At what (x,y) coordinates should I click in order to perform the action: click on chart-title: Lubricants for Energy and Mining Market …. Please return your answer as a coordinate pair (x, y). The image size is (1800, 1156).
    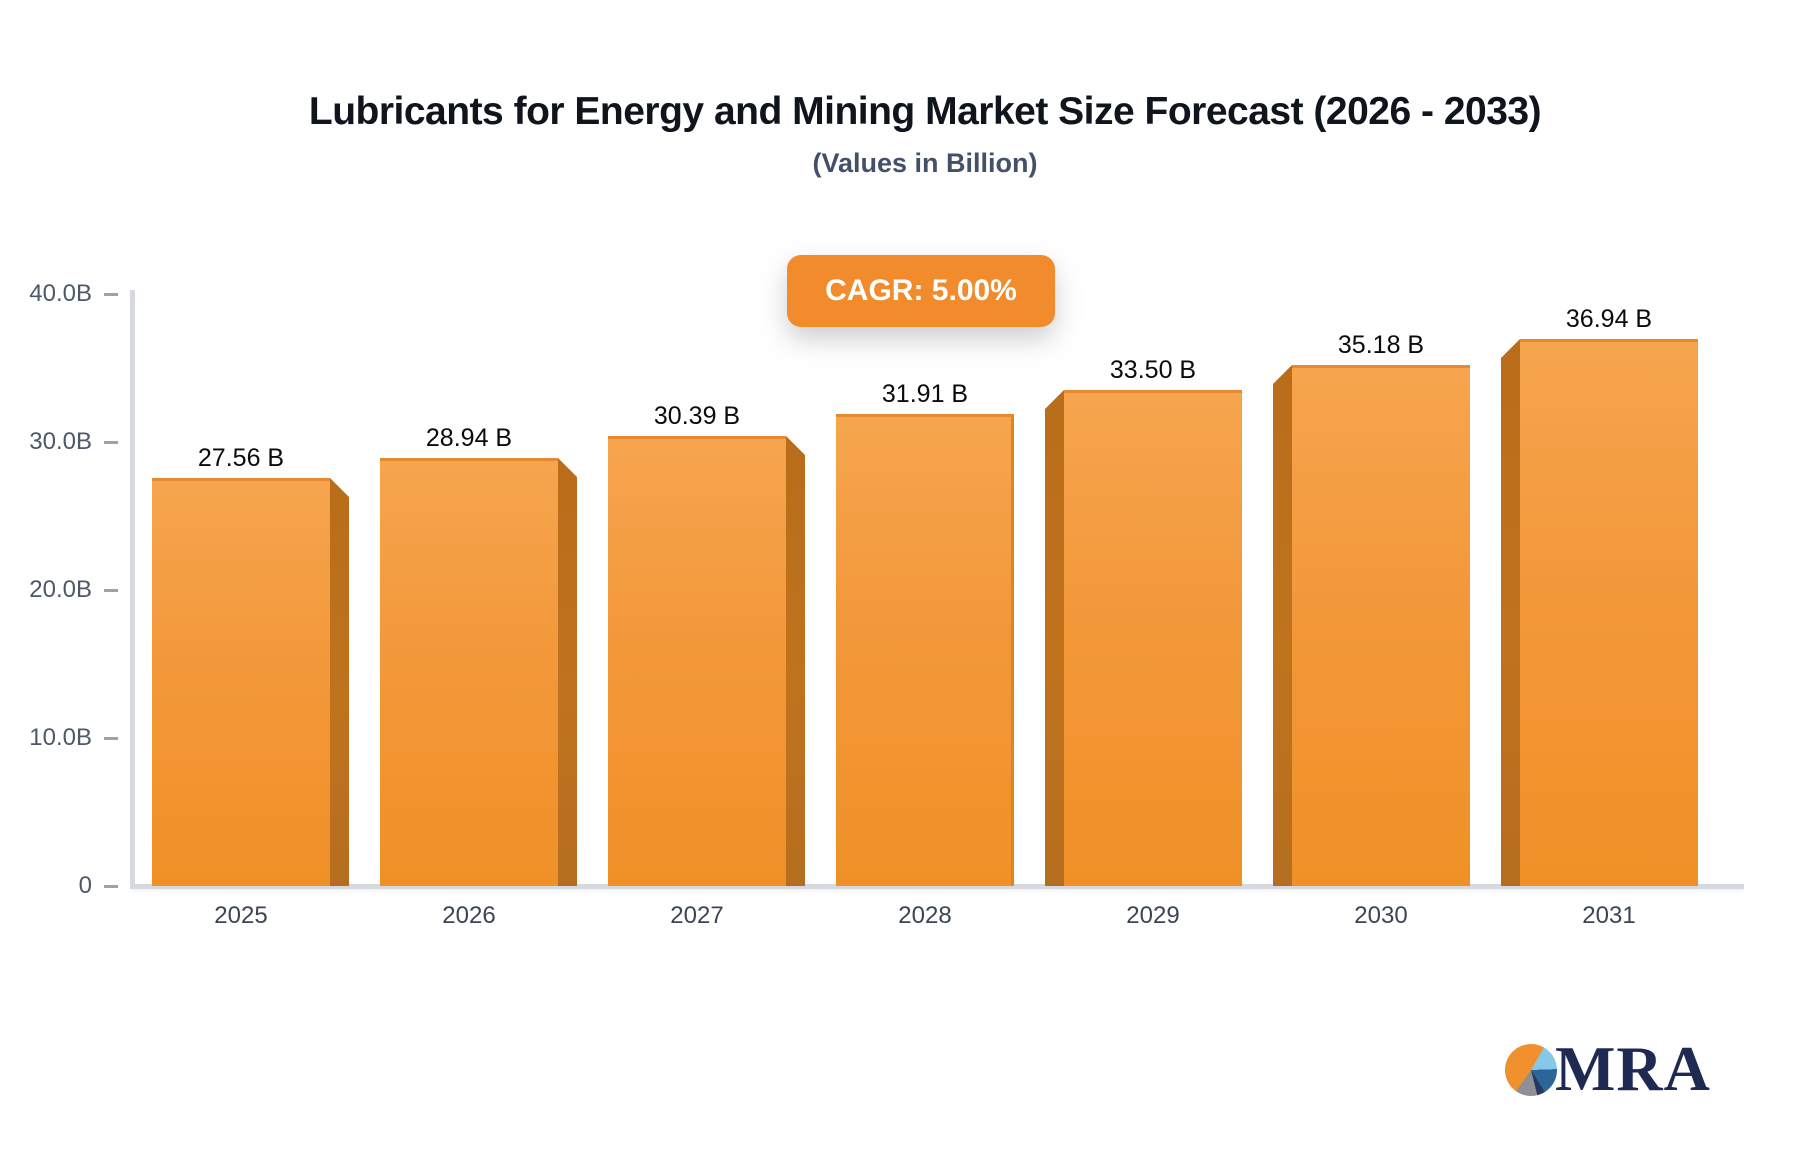
    Looking at the image, I should click on (925, 111).